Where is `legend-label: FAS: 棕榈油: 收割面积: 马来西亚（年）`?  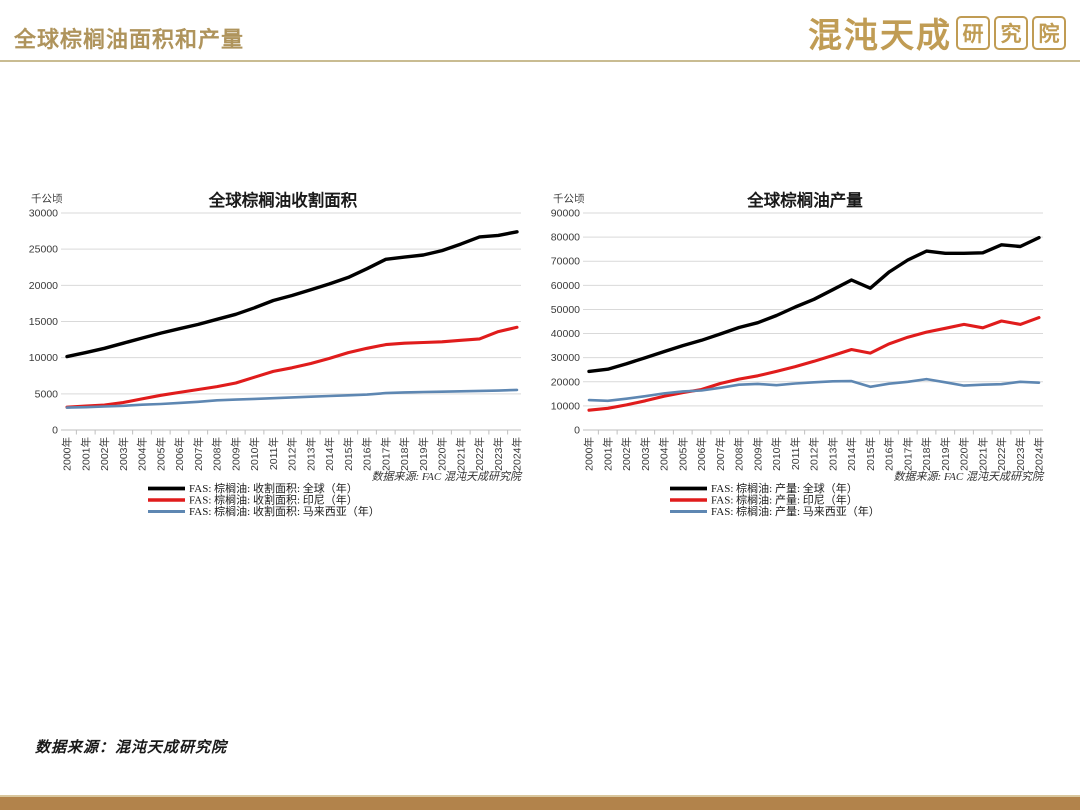 legend-label: FAS: 棕榈油: 收割面积: 马来西亚（年） is located at coordinates (284, 511).